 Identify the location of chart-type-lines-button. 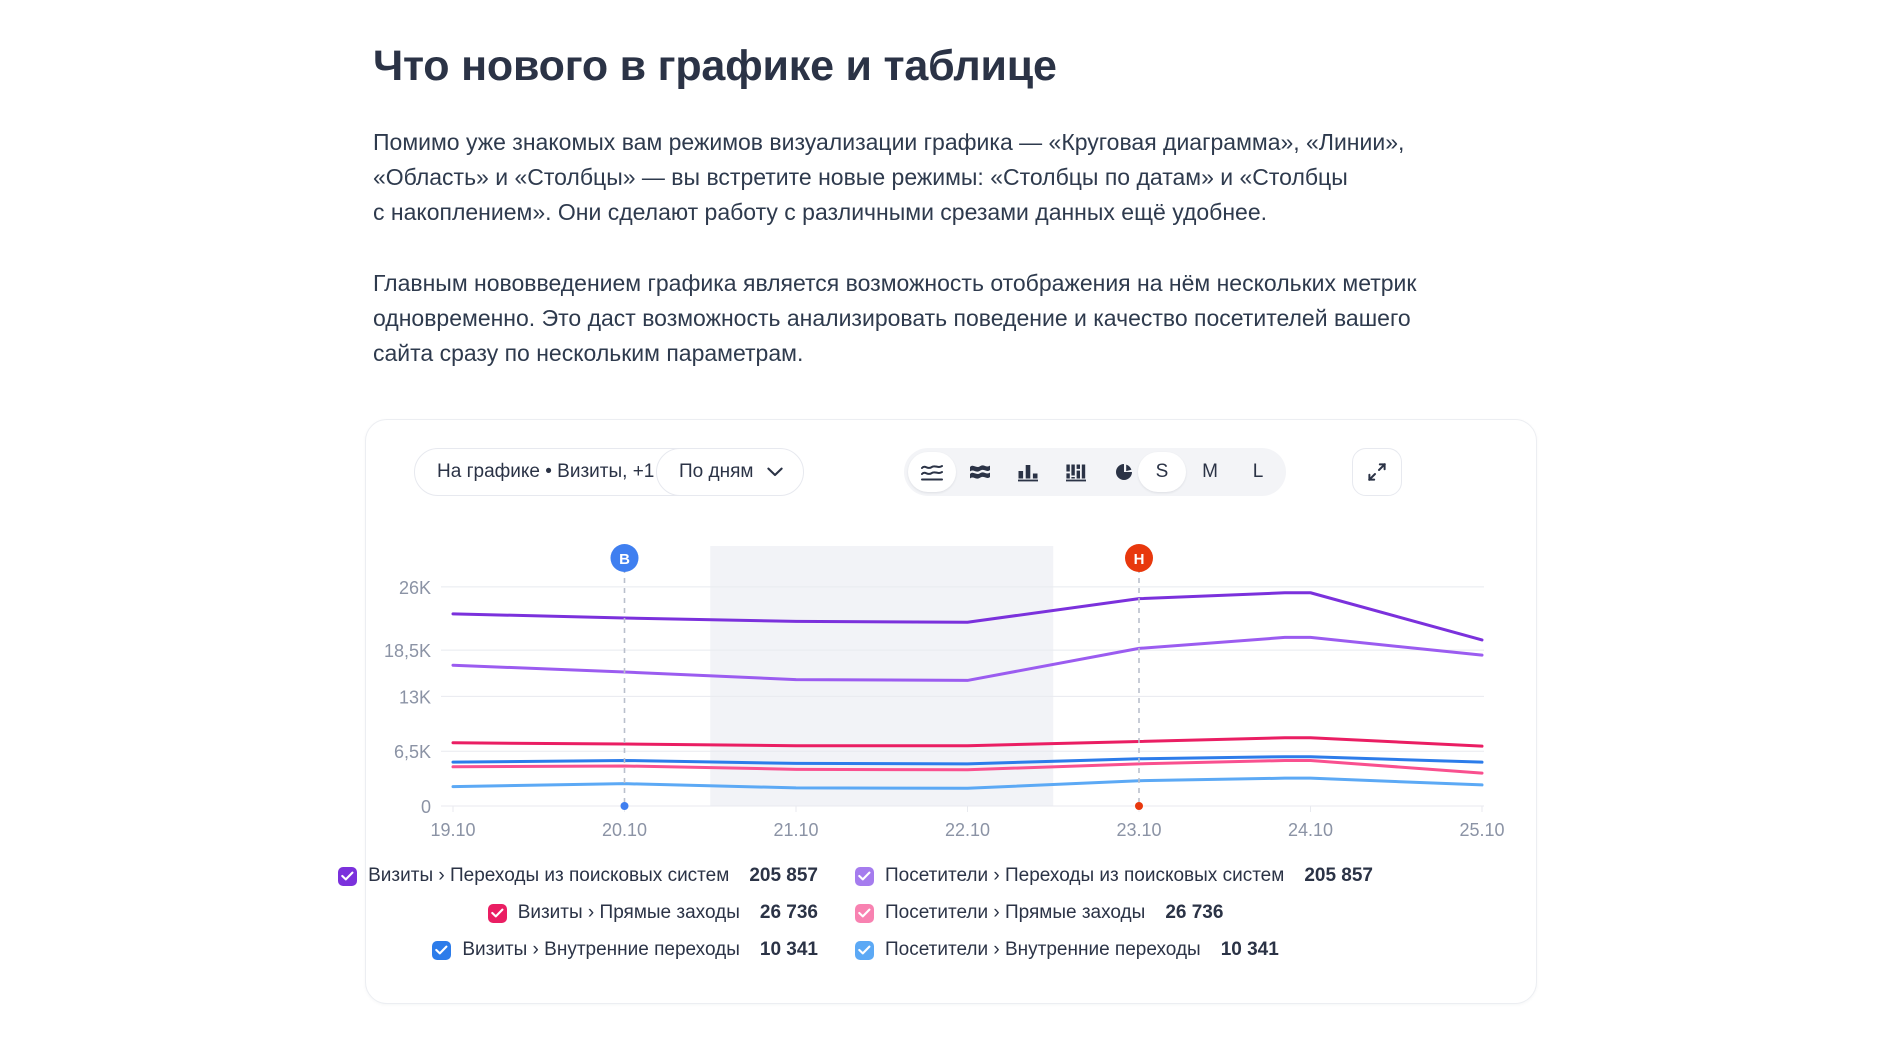
(932, 472).